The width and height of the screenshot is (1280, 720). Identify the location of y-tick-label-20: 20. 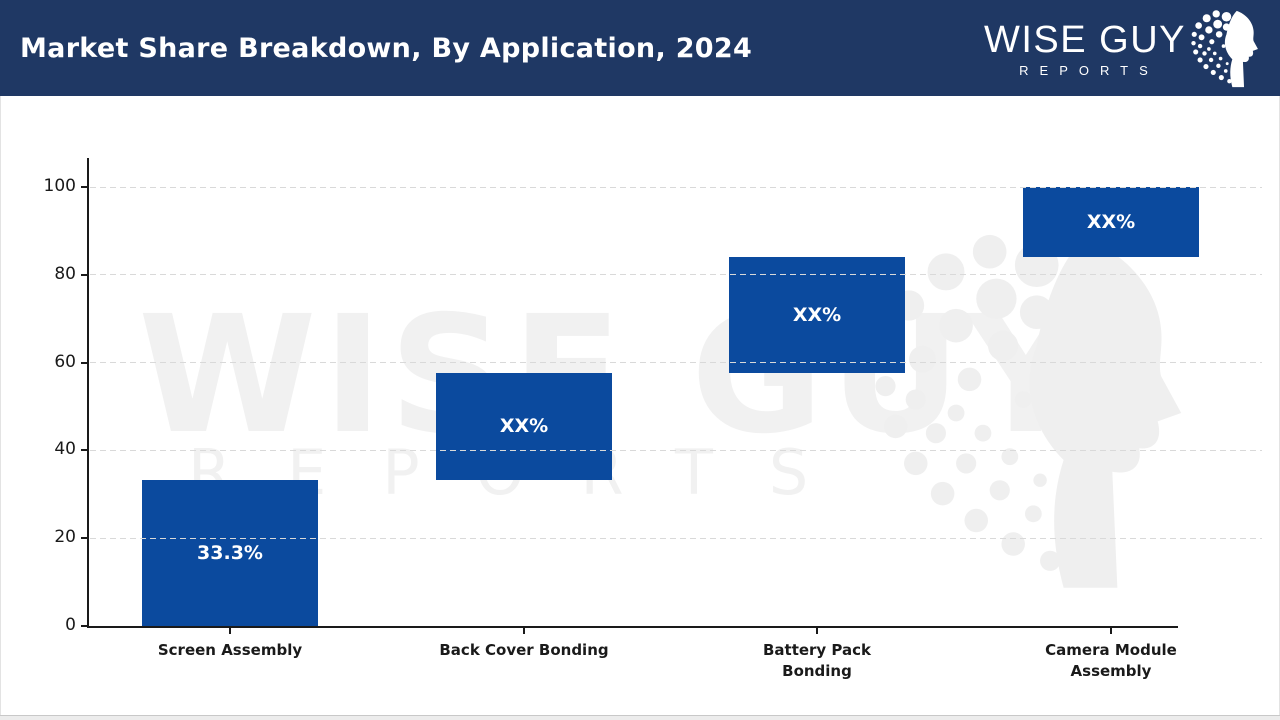
(65, 537).